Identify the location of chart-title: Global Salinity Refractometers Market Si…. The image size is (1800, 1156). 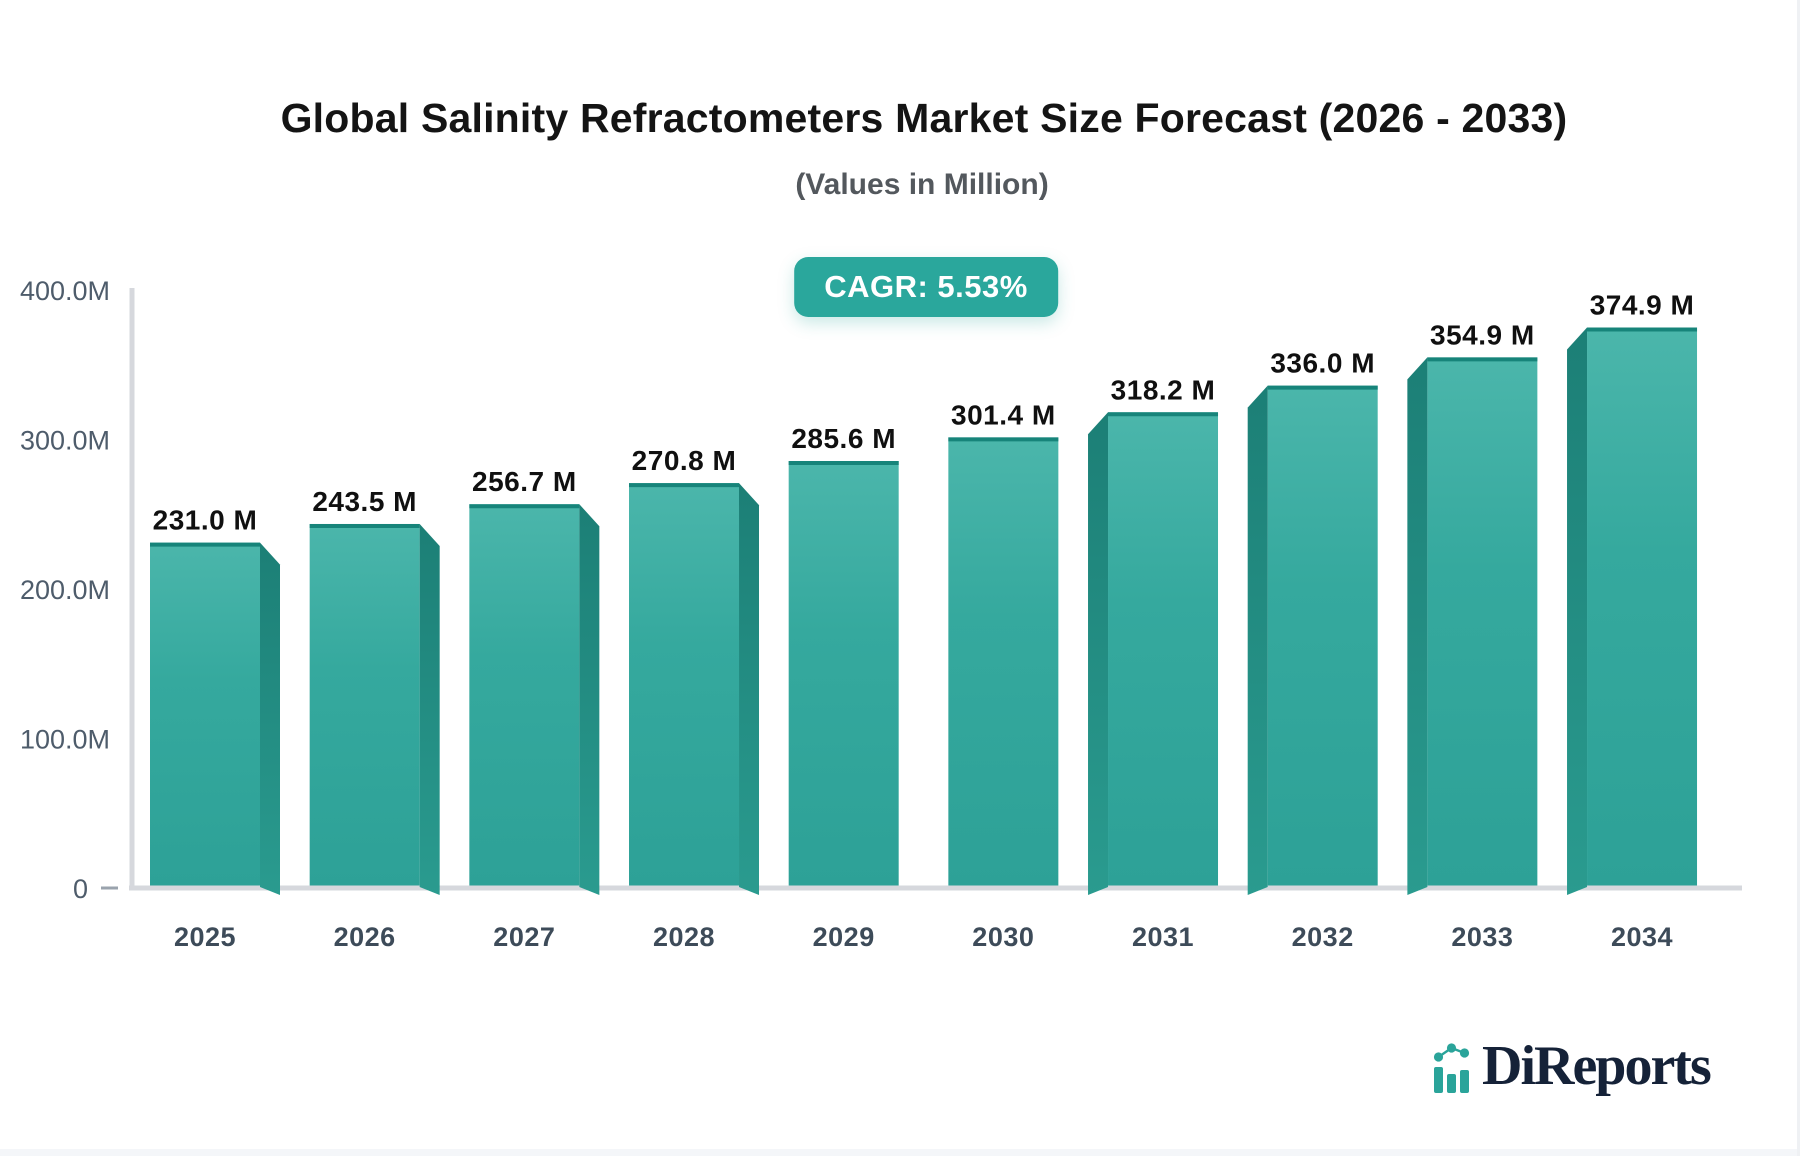
(924, 118).